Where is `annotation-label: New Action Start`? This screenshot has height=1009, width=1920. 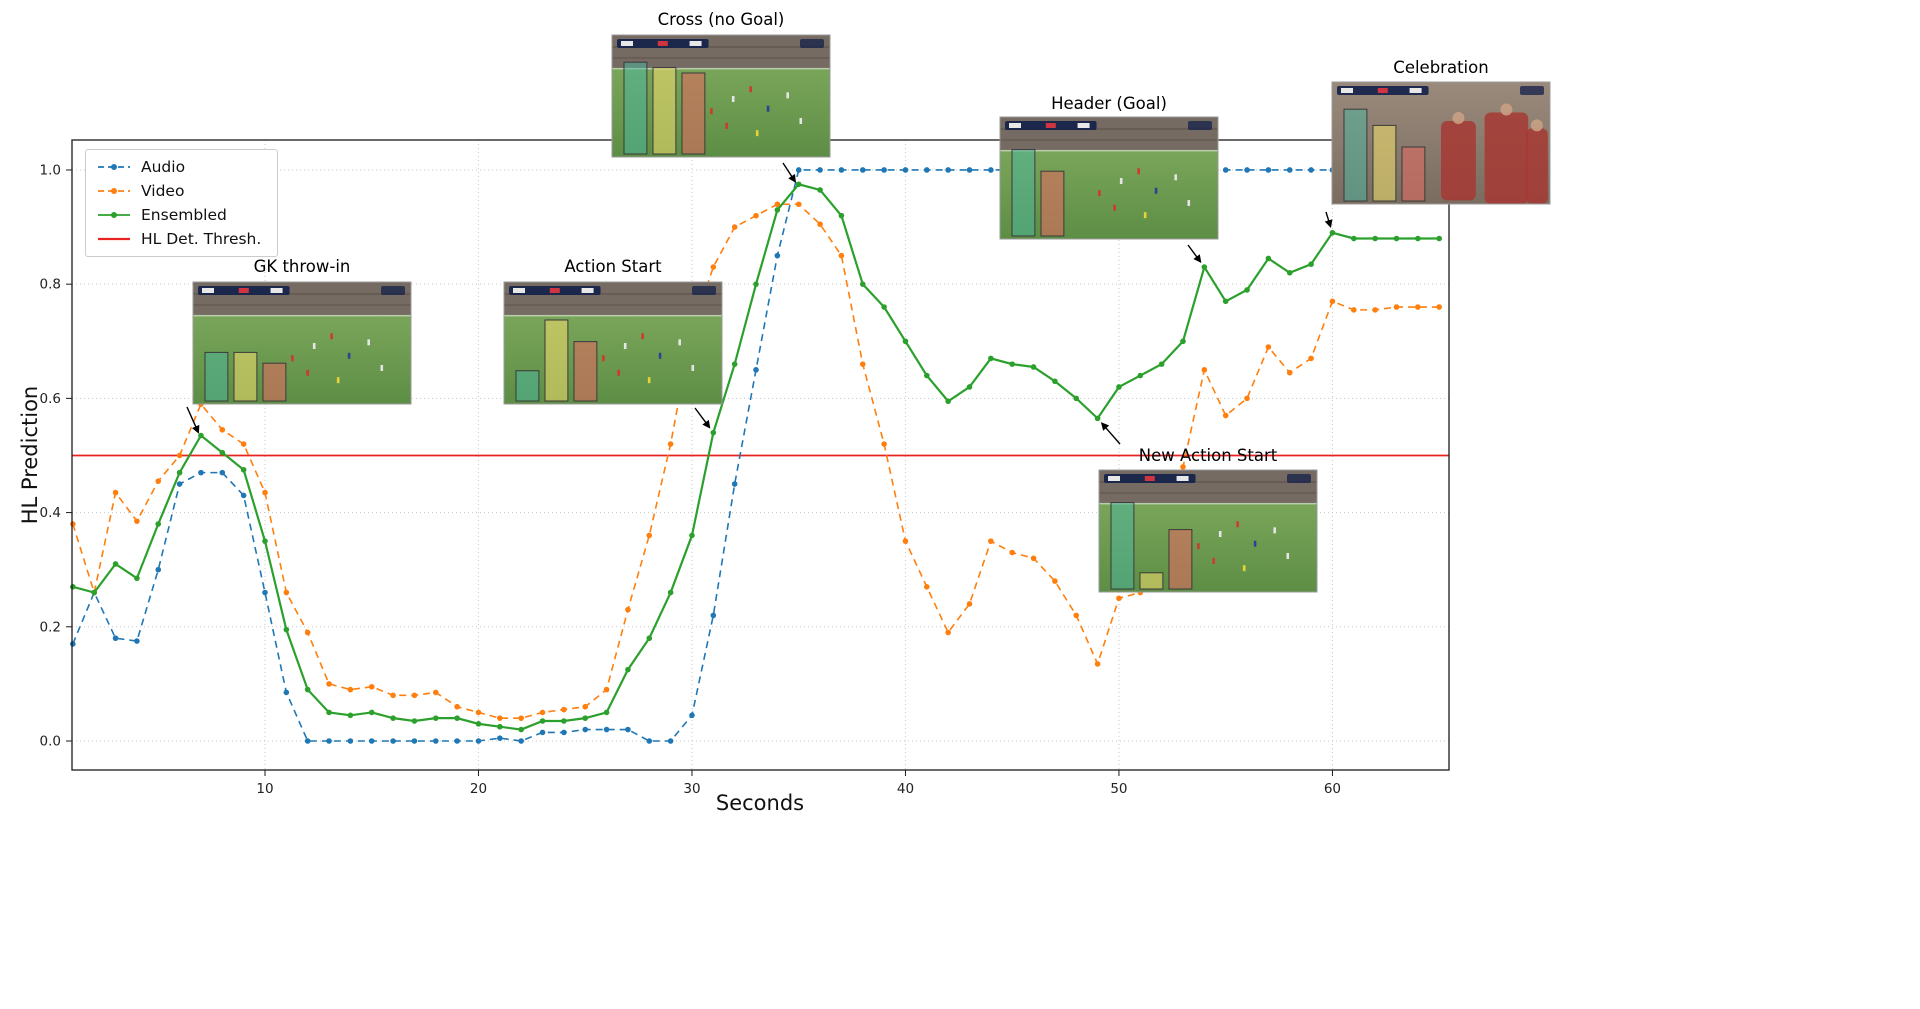
annotation-label: New Action Start is located at coordinates (1208, 455).